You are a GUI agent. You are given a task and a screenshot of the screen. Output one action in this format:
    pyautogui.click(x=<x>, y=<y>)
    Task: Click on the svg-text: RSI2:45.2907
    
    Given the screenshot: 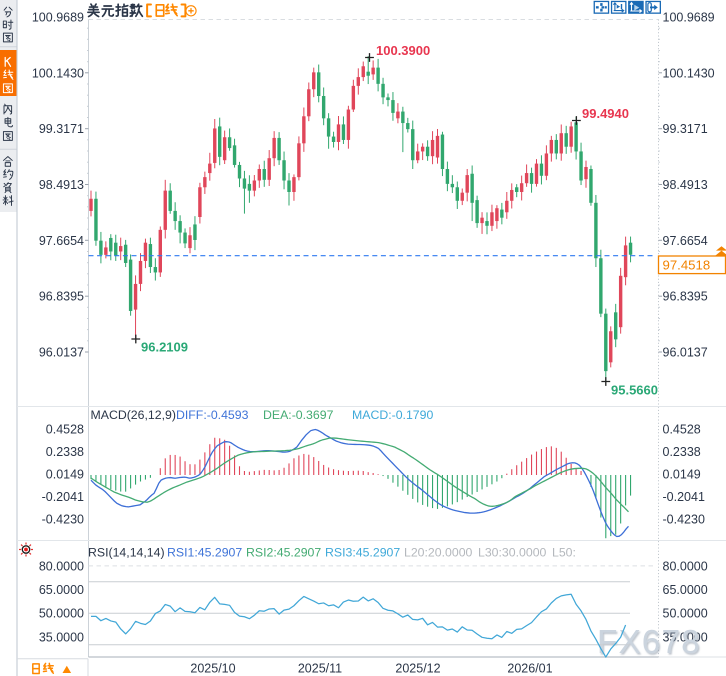 What is the action you would take?
    pyautogui.click(x=283, y=553)
    